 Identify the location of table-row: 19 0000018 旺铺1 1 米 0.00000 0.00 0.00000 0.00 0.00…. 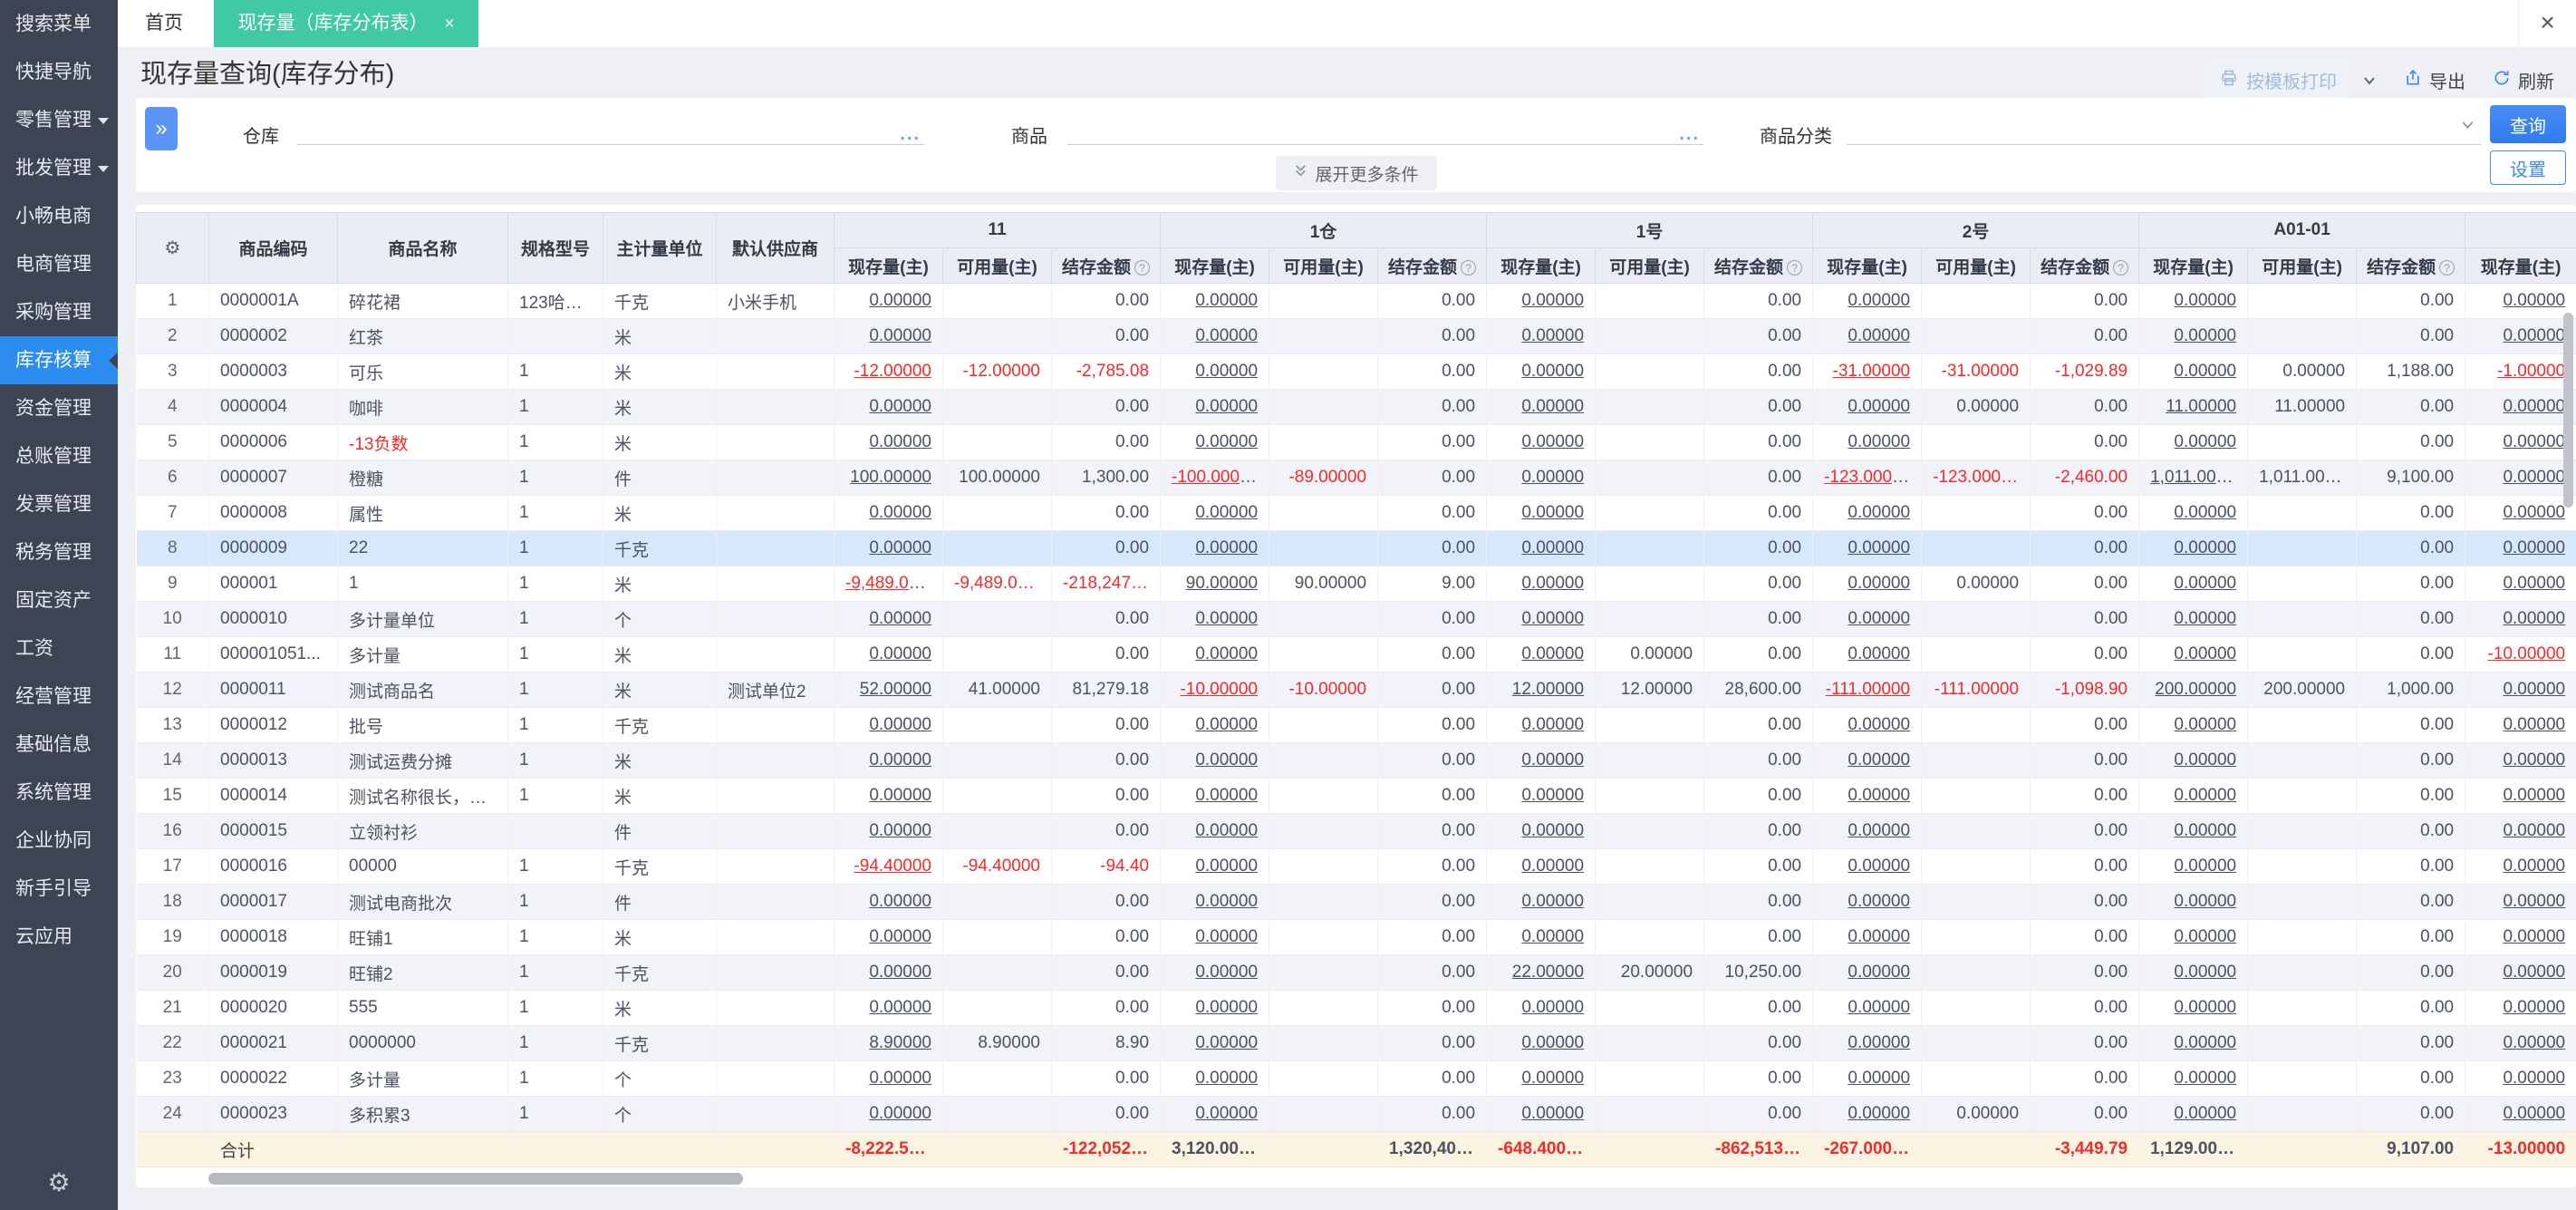
(1356, 937).